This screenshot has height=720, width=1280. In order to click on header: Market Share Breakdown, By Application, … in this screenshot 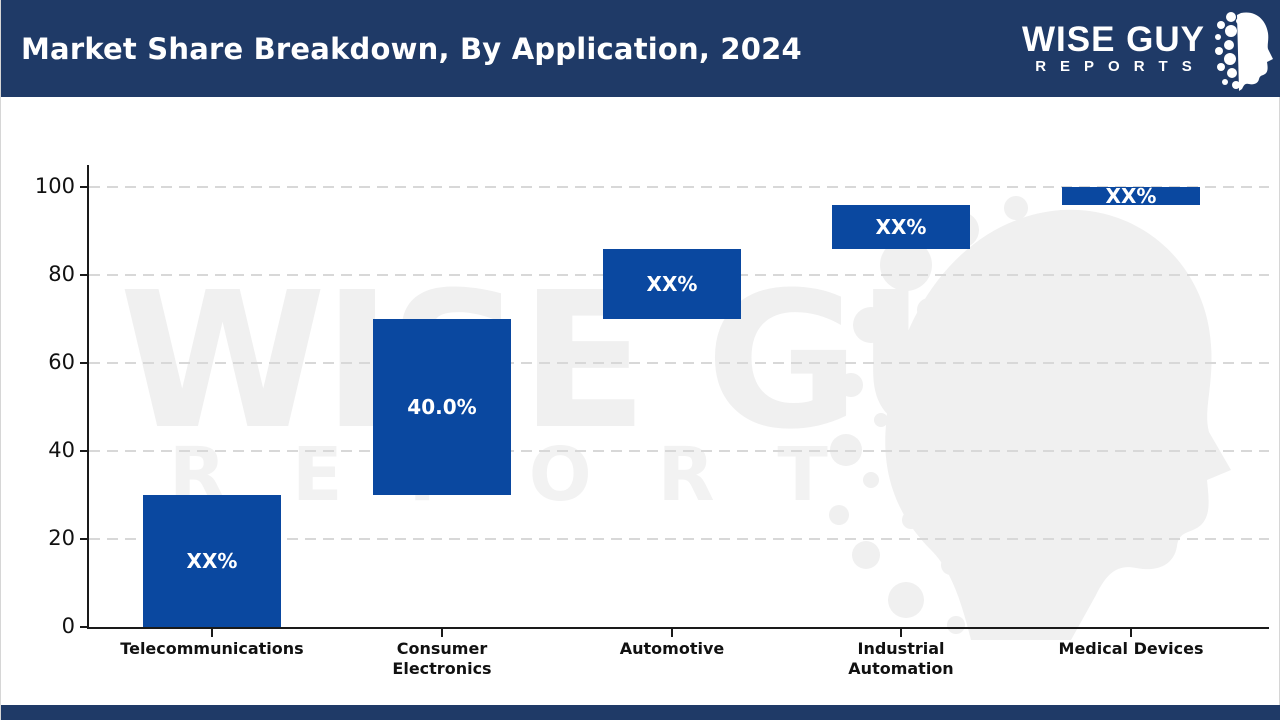, I will do `click(640, 48)`.